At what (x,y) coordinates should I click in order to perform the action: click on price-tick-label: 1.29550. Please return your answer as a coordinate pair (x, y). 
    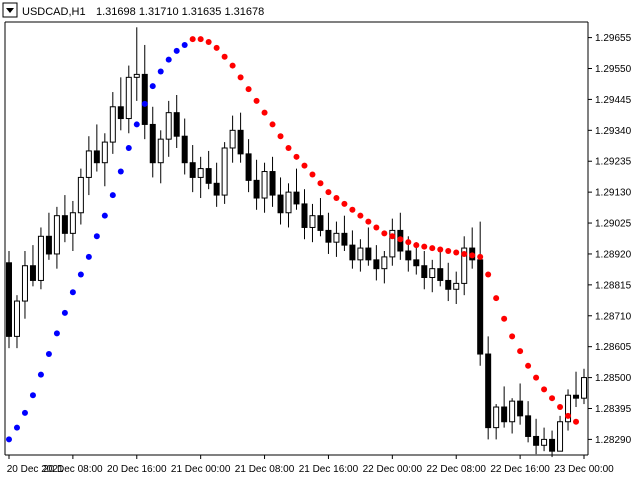
    Looking at the image, I should click on (613, 69).